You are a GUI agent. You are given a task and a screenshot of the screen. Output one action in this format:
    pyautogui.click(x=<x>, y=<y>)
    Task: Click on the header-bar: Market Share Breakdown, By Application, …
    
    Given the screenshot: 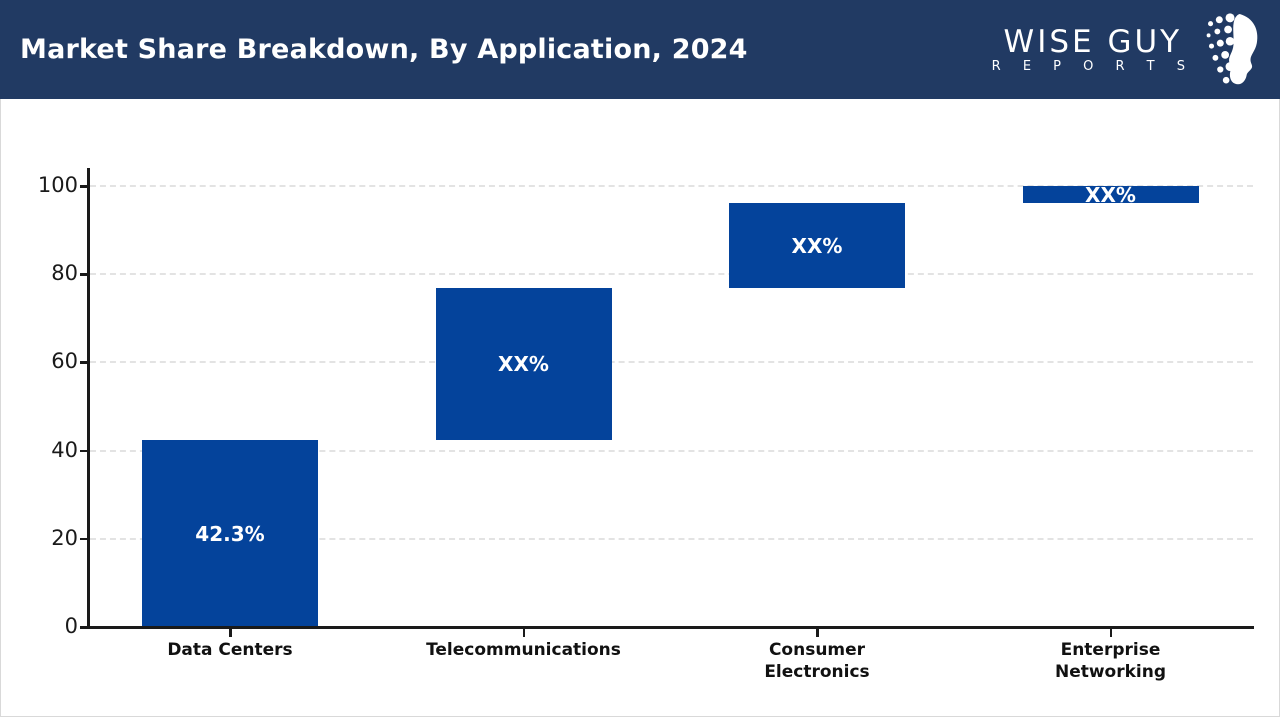 What is the action you would take?
    pyautogui.click(x=640, y=49)
    